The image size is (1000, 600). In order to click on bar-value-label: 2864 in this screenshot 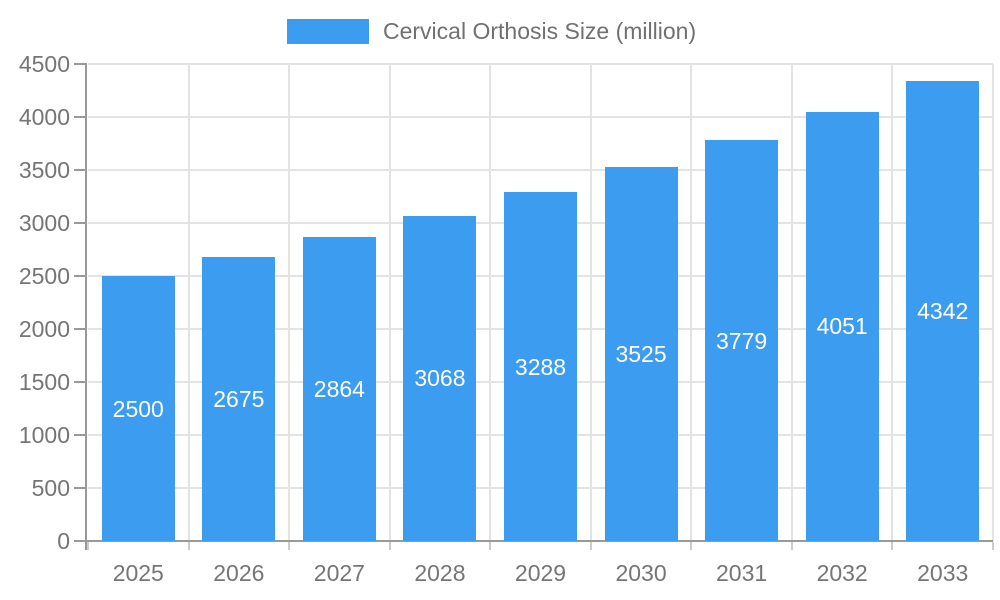, I will do `click(339, 389)`.